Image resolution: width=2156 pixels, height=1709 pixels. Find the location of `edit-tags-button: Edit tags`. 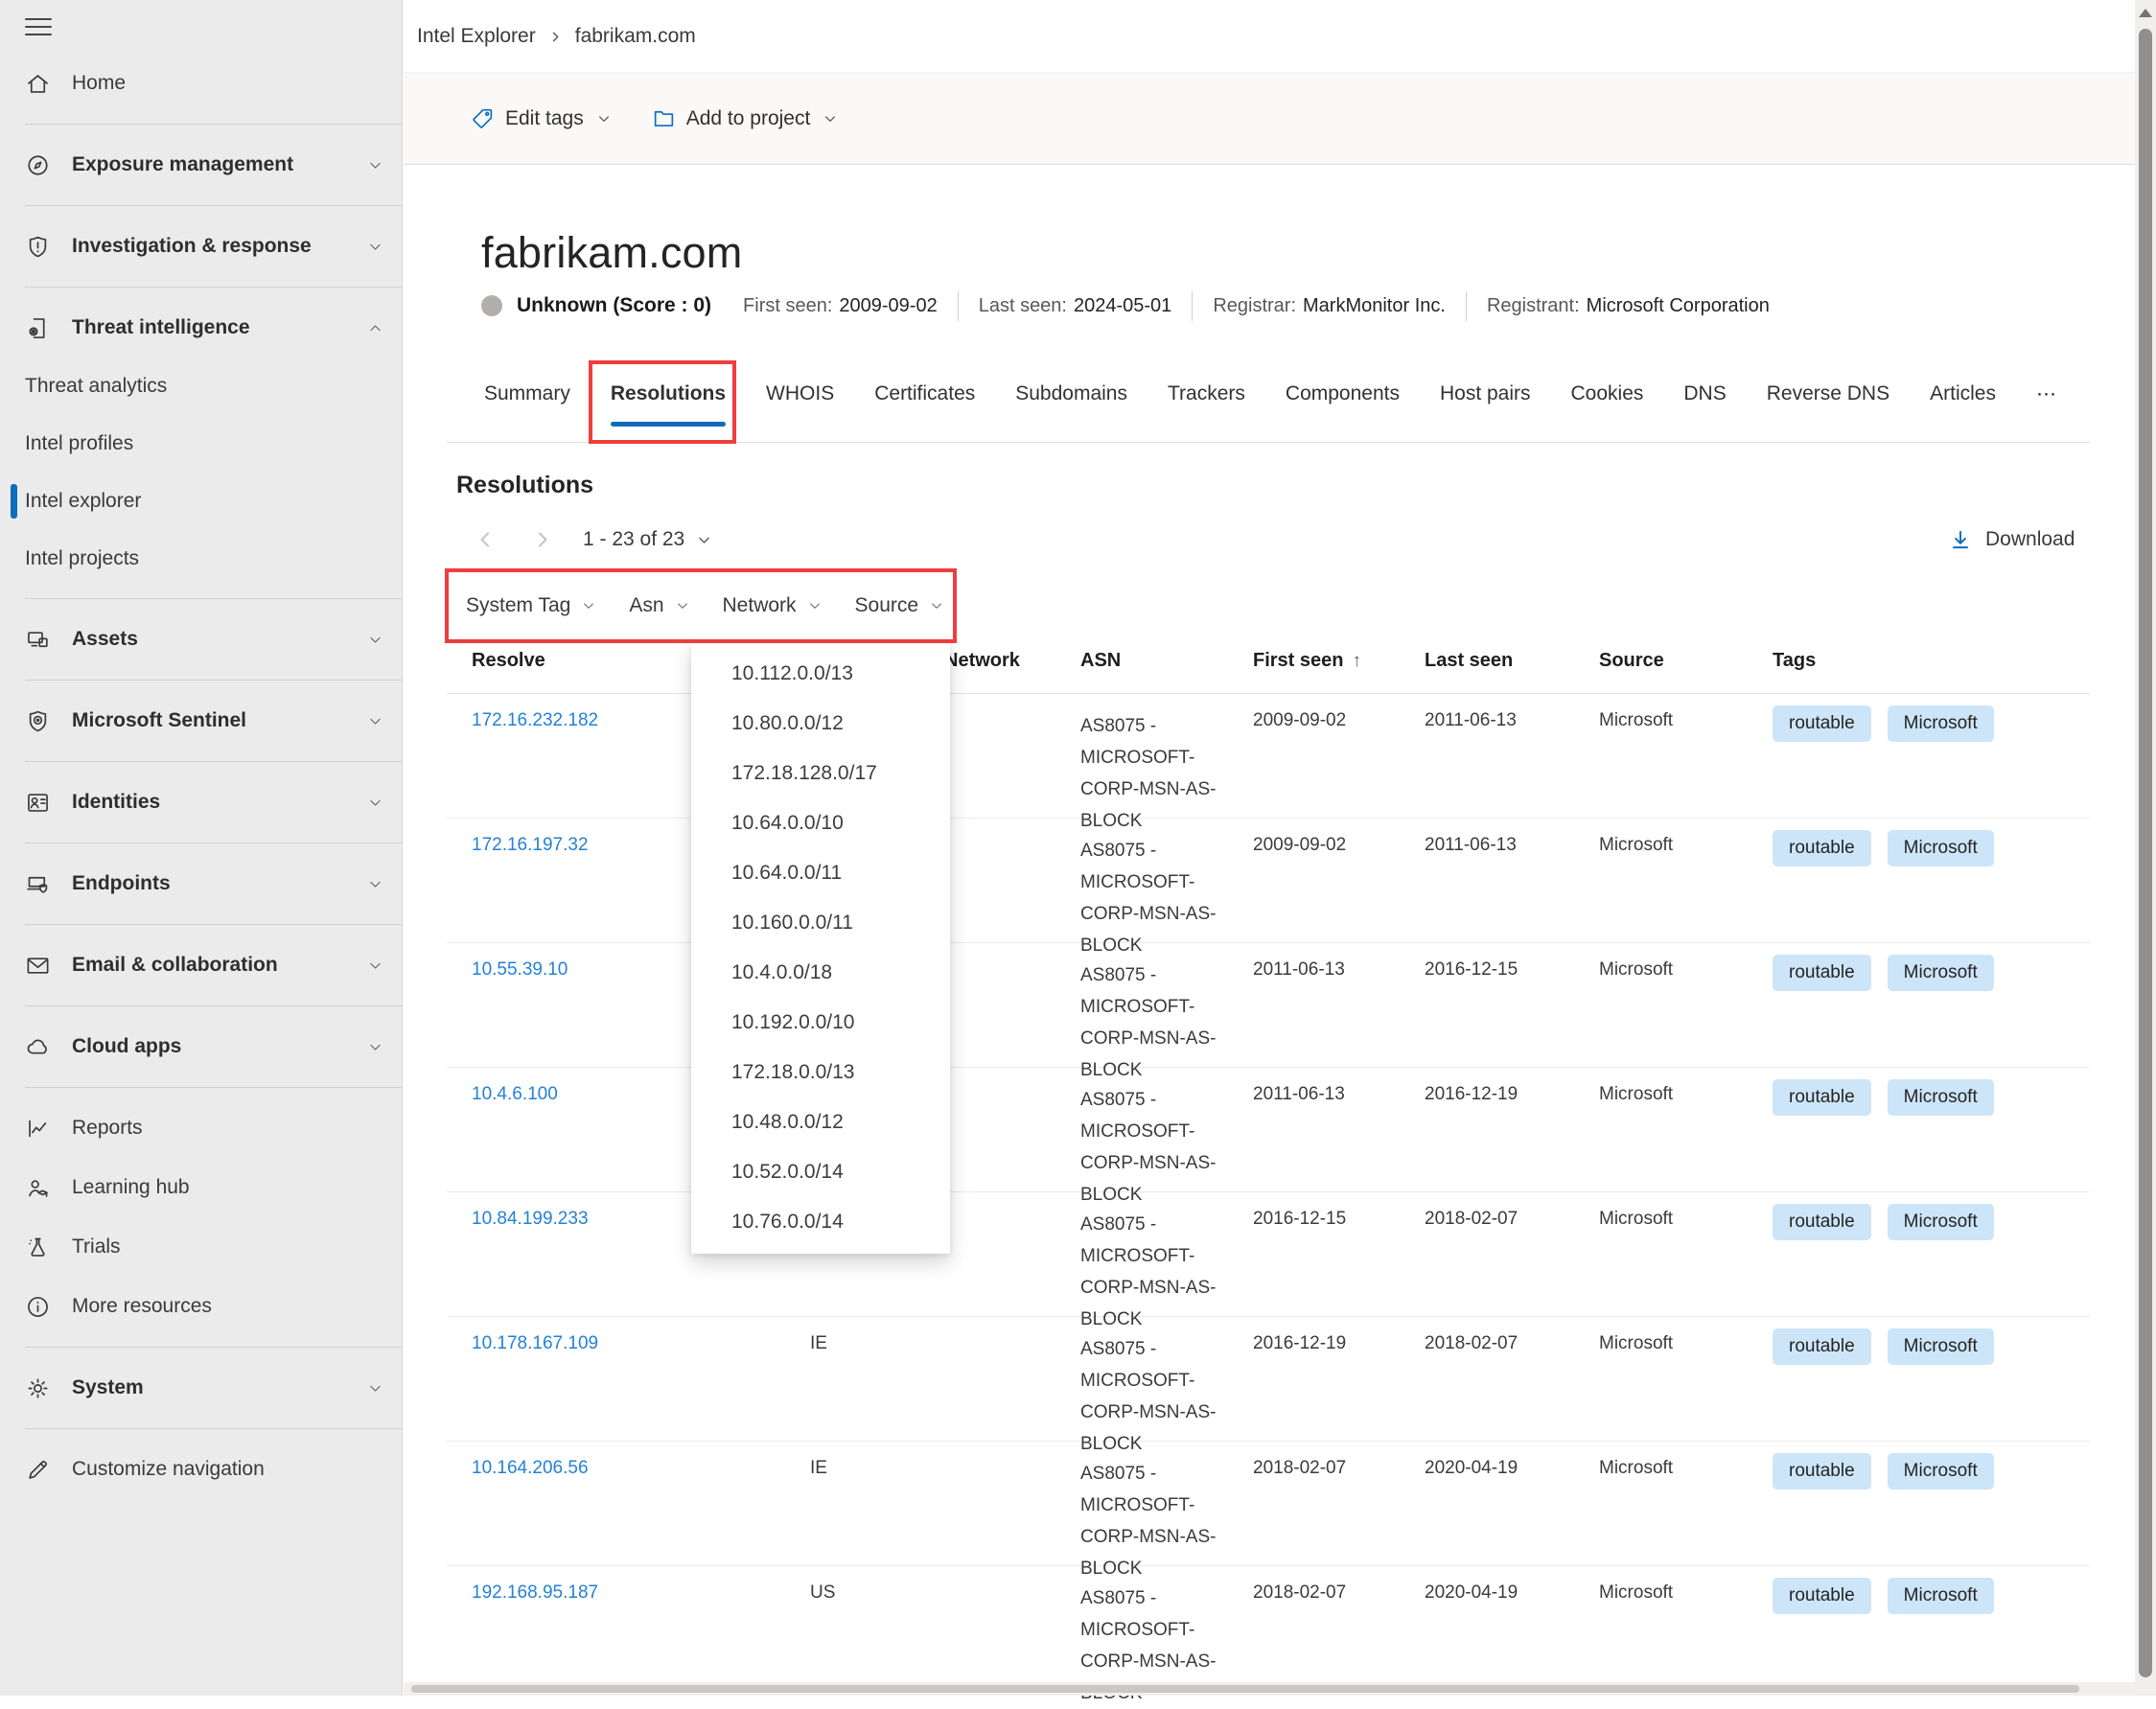

edit-tags-button: Edit tags is located at coordinates (541, 118).